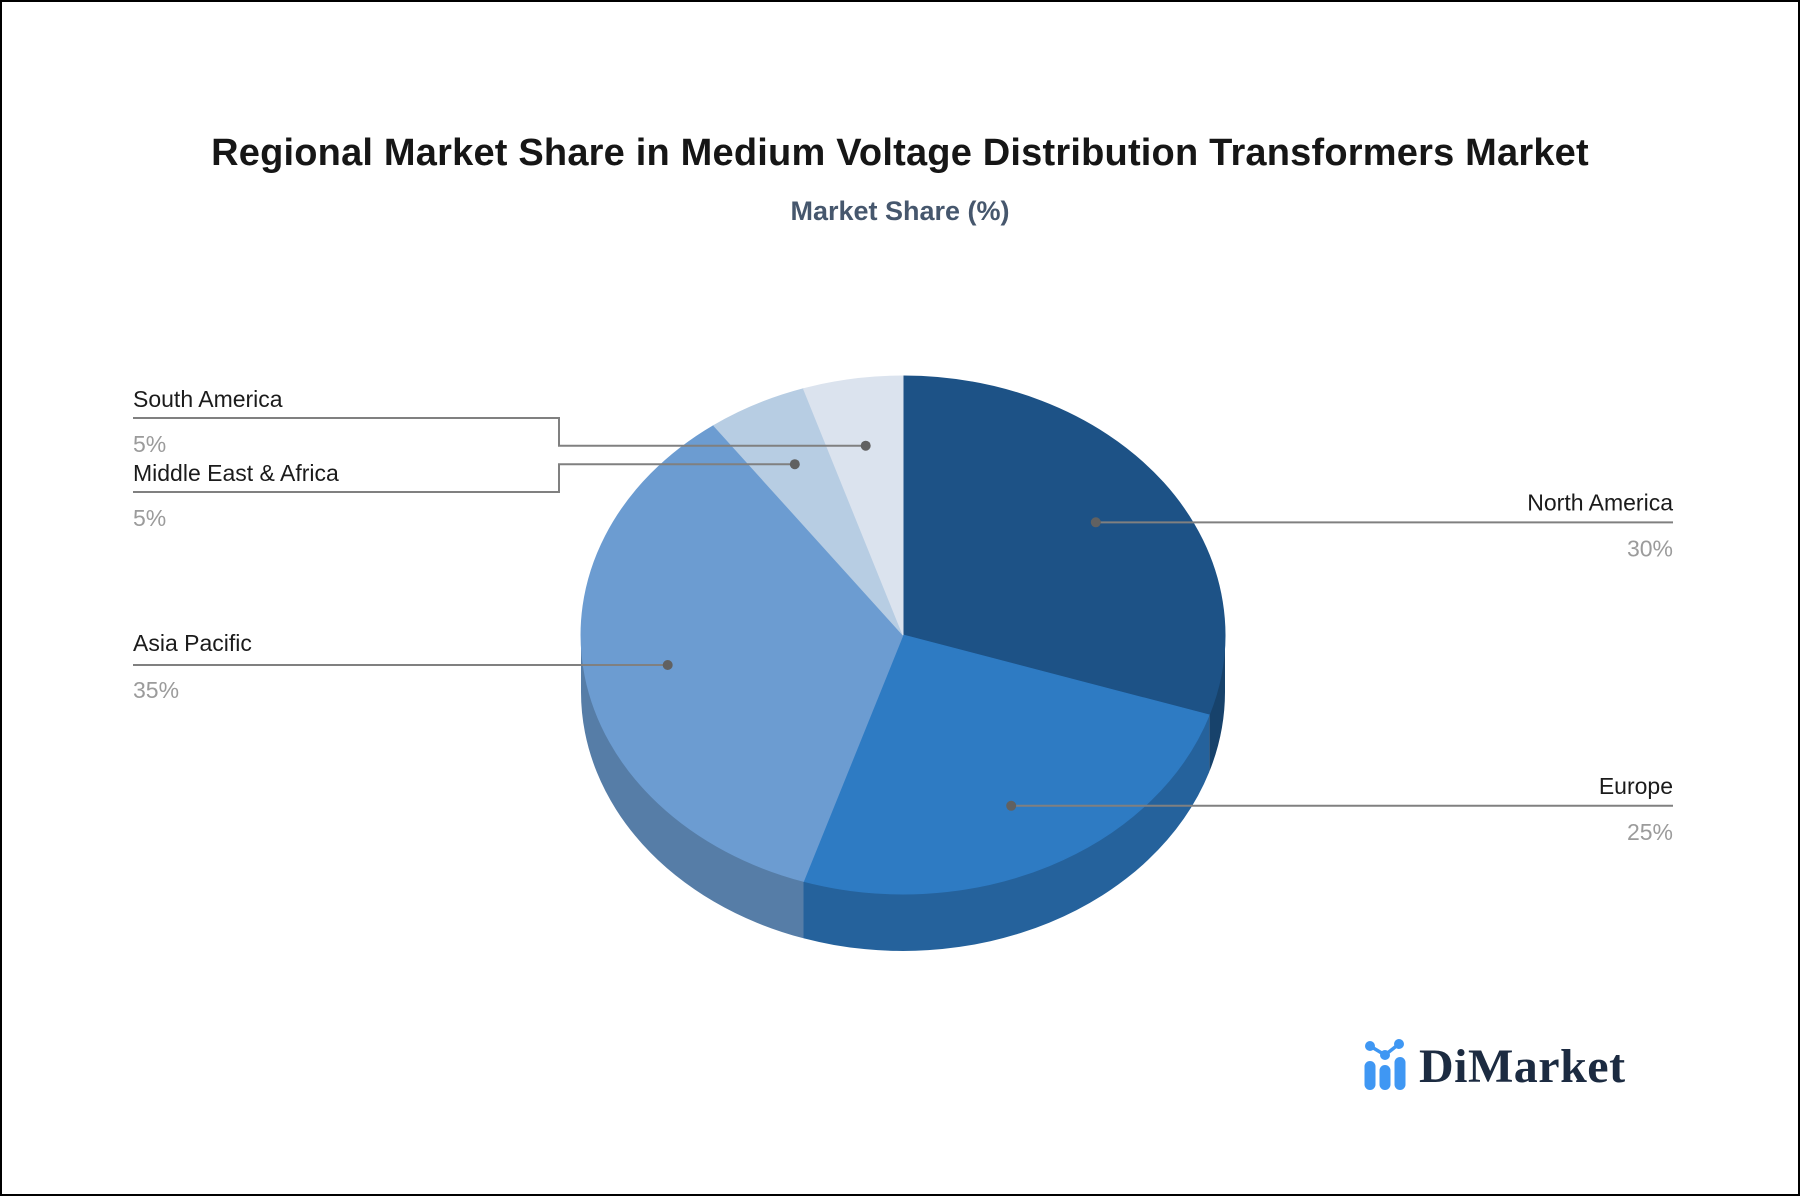 This screenshot has height=1196, width=1800. Describe the element at coordinates (794, 464) in the screenshot. I see `leader-dot-middle-east-africa` at that location.